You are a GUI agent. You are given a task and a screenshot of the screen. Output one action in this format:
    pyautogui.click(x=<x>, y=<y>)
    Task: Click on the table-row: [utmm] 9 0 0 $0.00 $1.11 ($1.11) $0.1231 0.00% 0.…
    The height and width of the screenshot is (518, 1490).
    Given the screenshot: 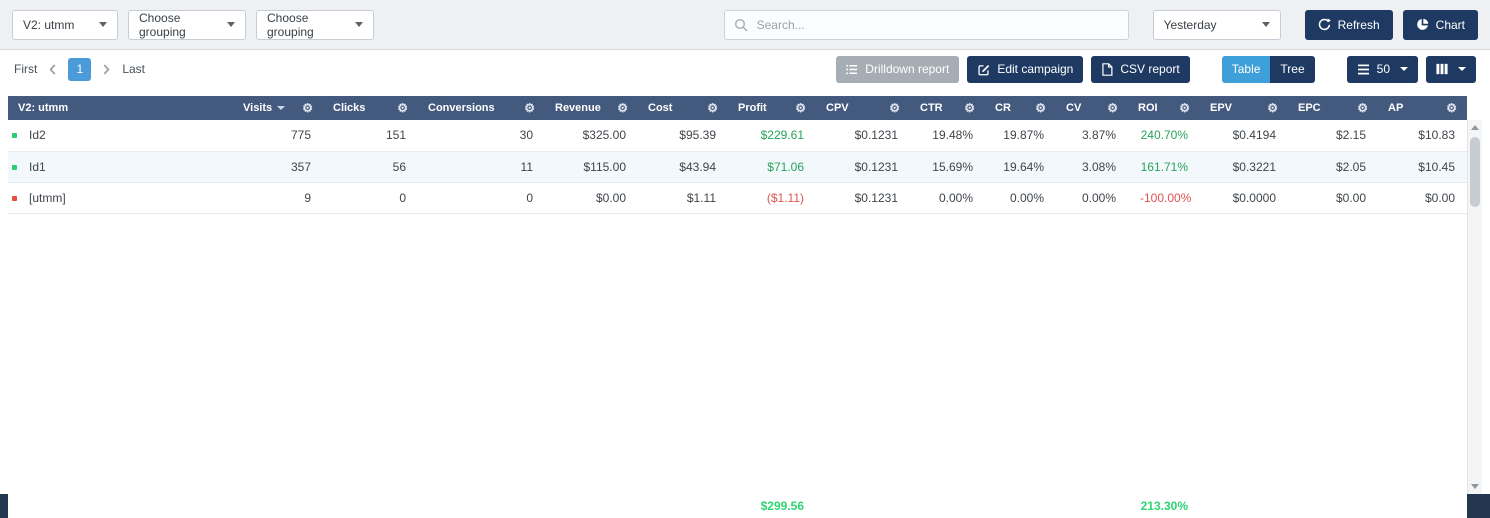 What is the action you would take?
    pyautogui.click(x=737, y=198)
    